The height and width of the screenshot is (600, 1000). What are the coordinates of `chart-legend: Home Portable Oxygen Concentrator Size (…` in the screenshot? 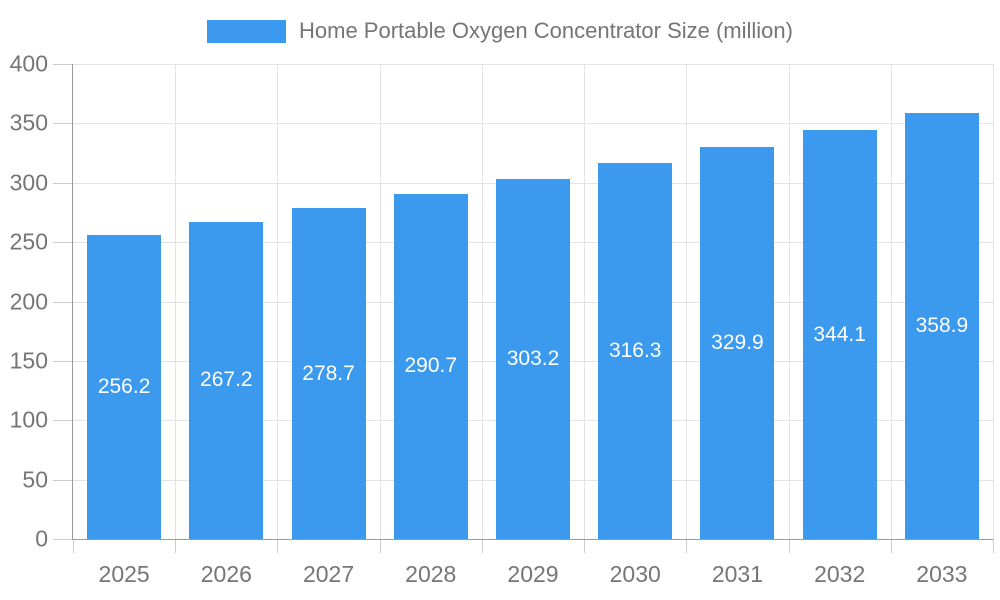 It's located at (500, 31).